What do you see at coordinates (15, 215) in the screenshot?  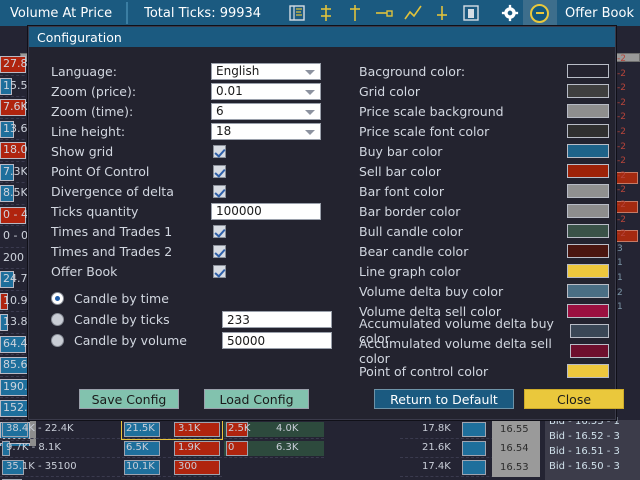 I see `ladder-row: 0 - 4` at bounding box center [15, 215].